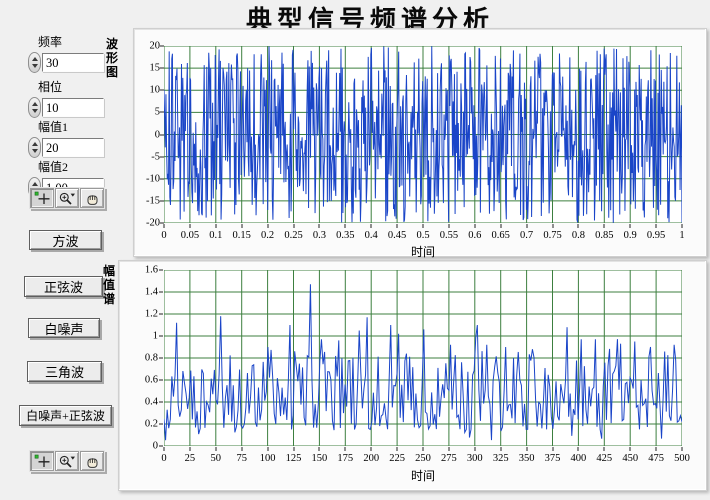 The height and width of the screenshot is (500, 710). I want to click on waveform-y-axis-ticks, so click(162, 134).